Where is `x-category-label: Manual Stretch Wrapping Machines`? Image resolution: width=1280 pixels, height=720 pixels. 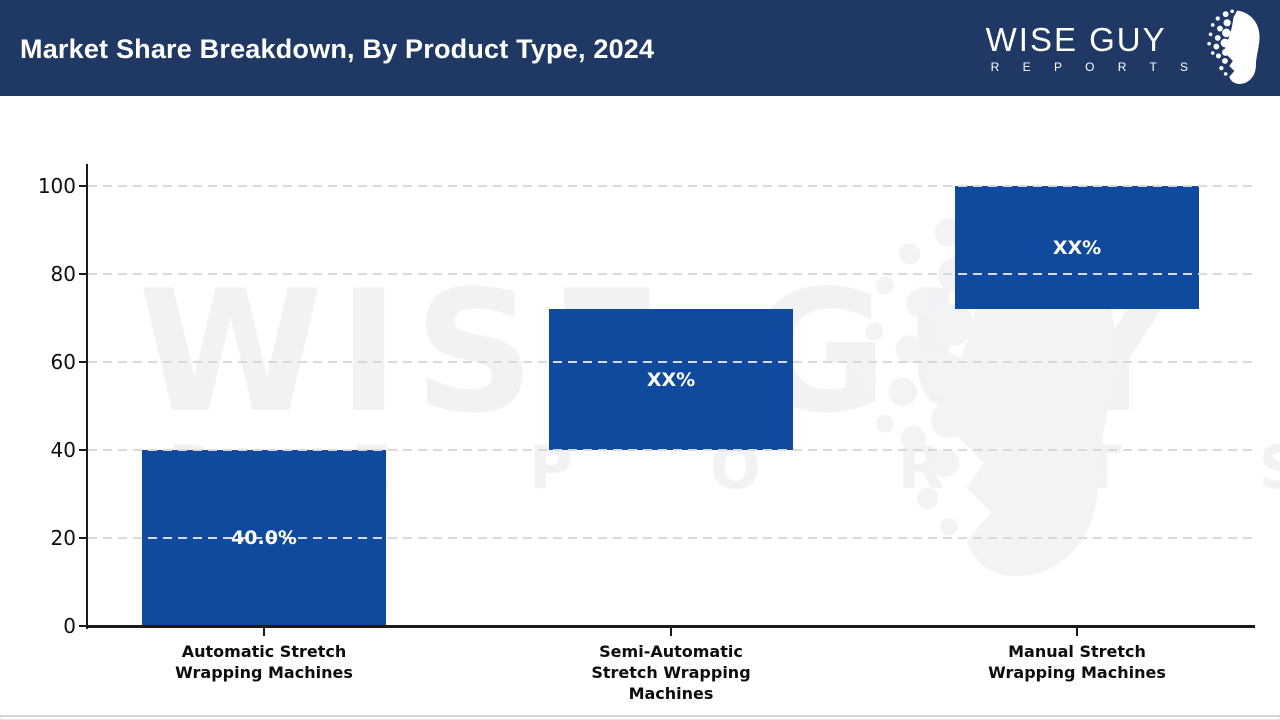
x-category-label: Manual Stretch Wrapping Machines is located at coordinates (1077, 662).